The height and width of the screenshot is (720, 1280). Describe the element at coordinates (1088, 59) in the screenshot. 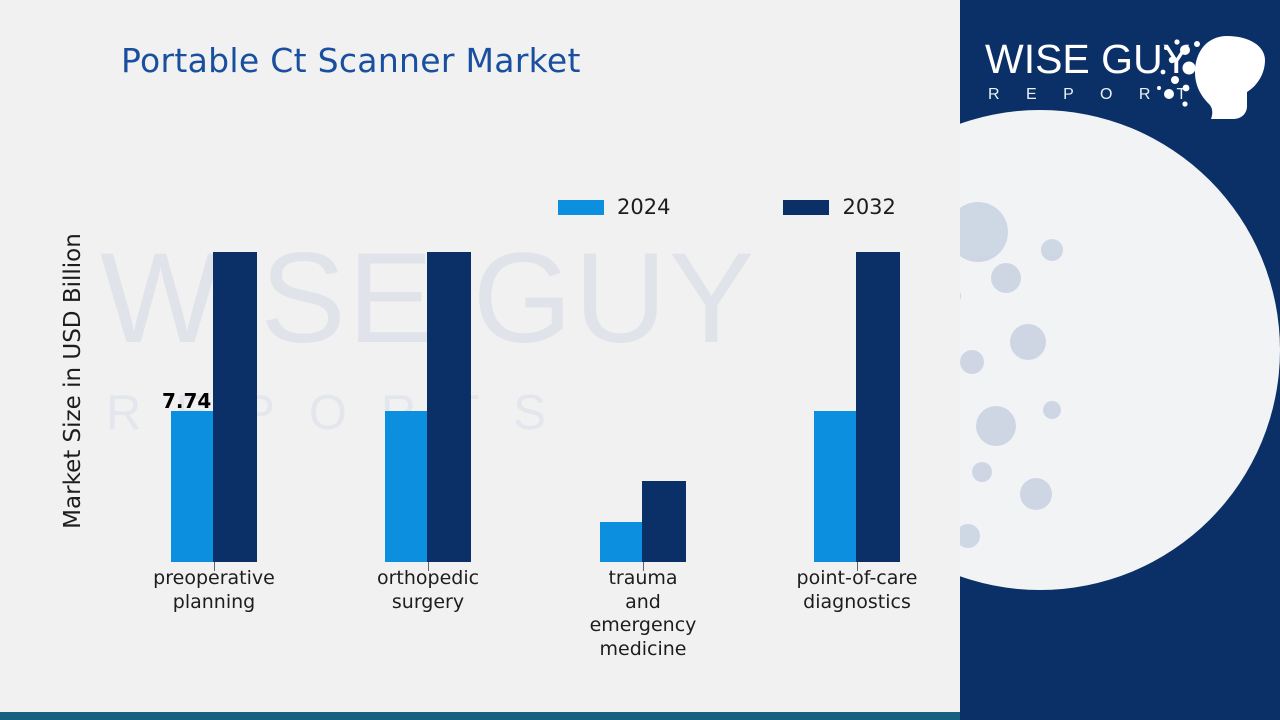

I see `logo-wordmark: WISE GUY` at that location.